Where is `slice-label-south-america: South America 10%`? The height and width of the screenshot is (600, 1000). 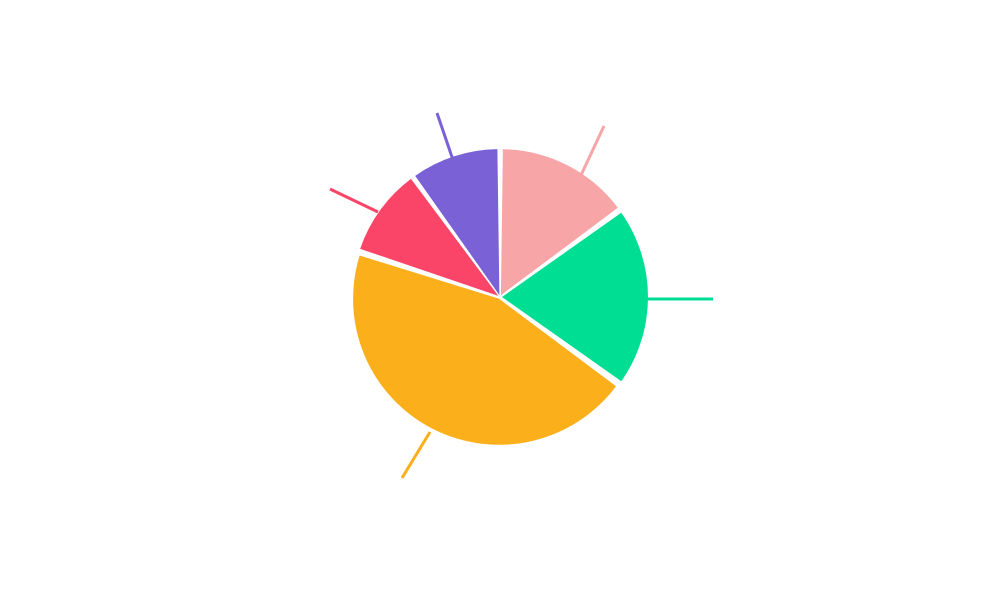 slice-label-south-america: South America 10% is located at coordinates (313, 92).